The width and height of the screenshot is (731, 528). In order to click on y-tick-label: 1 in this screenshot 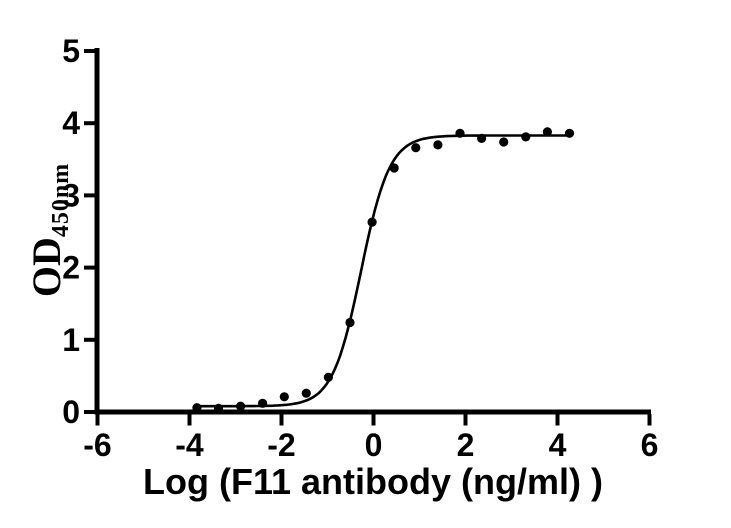, I will do `click(71, 340)`.